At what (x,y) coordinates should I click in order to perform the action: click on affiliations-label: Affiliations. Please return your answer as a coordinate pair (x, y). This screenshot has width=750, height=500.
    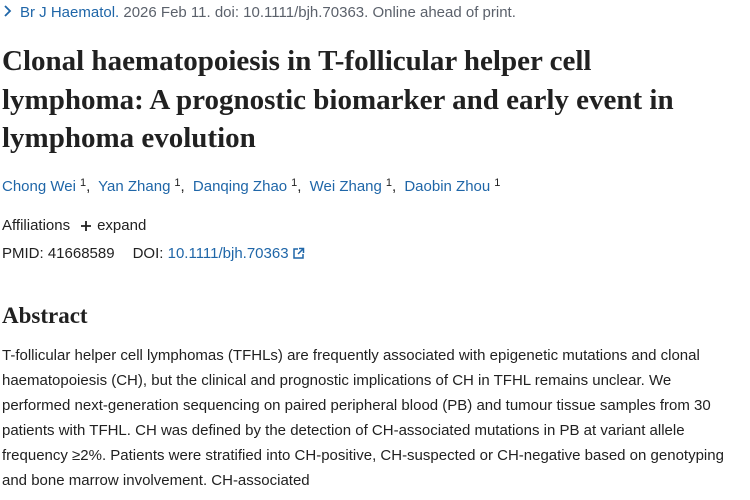
    Looking at the image, I should click on (36, 225).